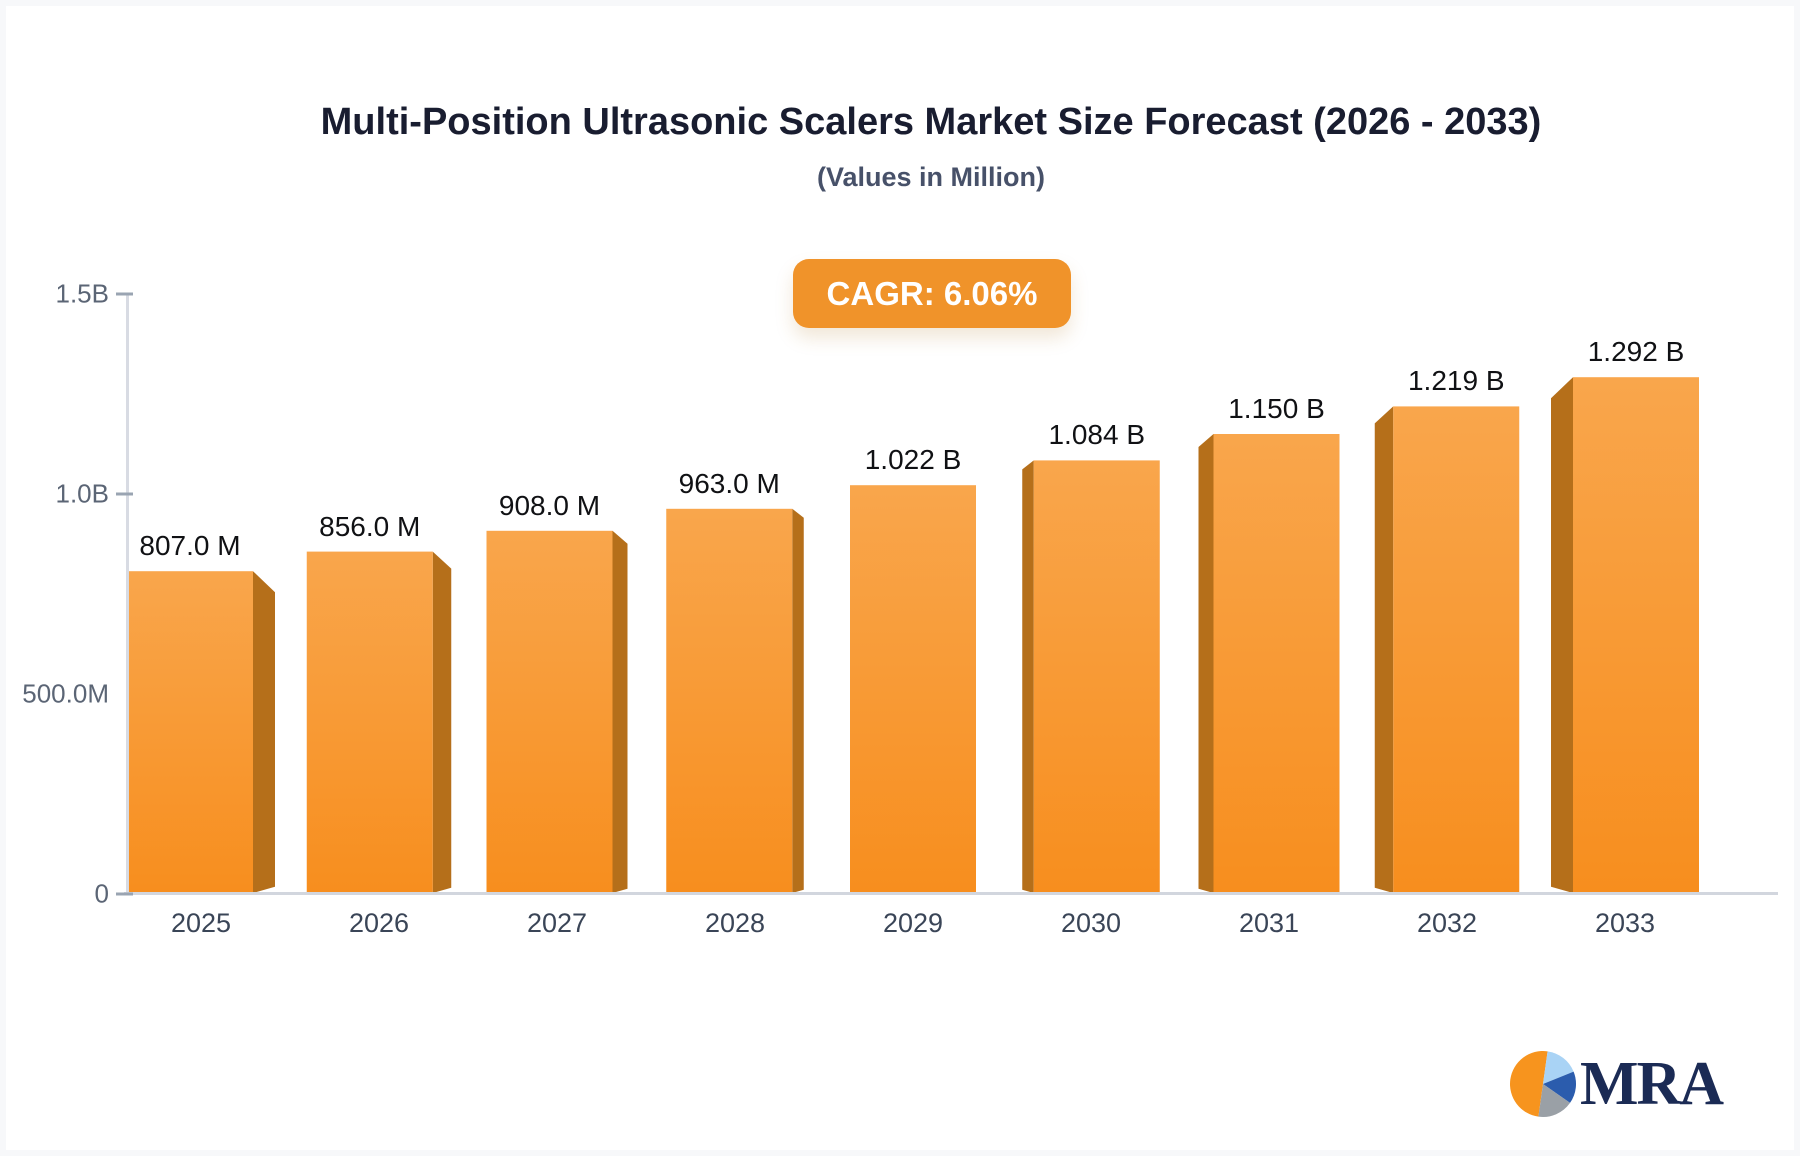 The image size is (1800, 1156). What do you see at coordinates (1091, 923) in the screenshot?
I see `x-axis-label-2030: 2030` at bounding box center [1091, 923].